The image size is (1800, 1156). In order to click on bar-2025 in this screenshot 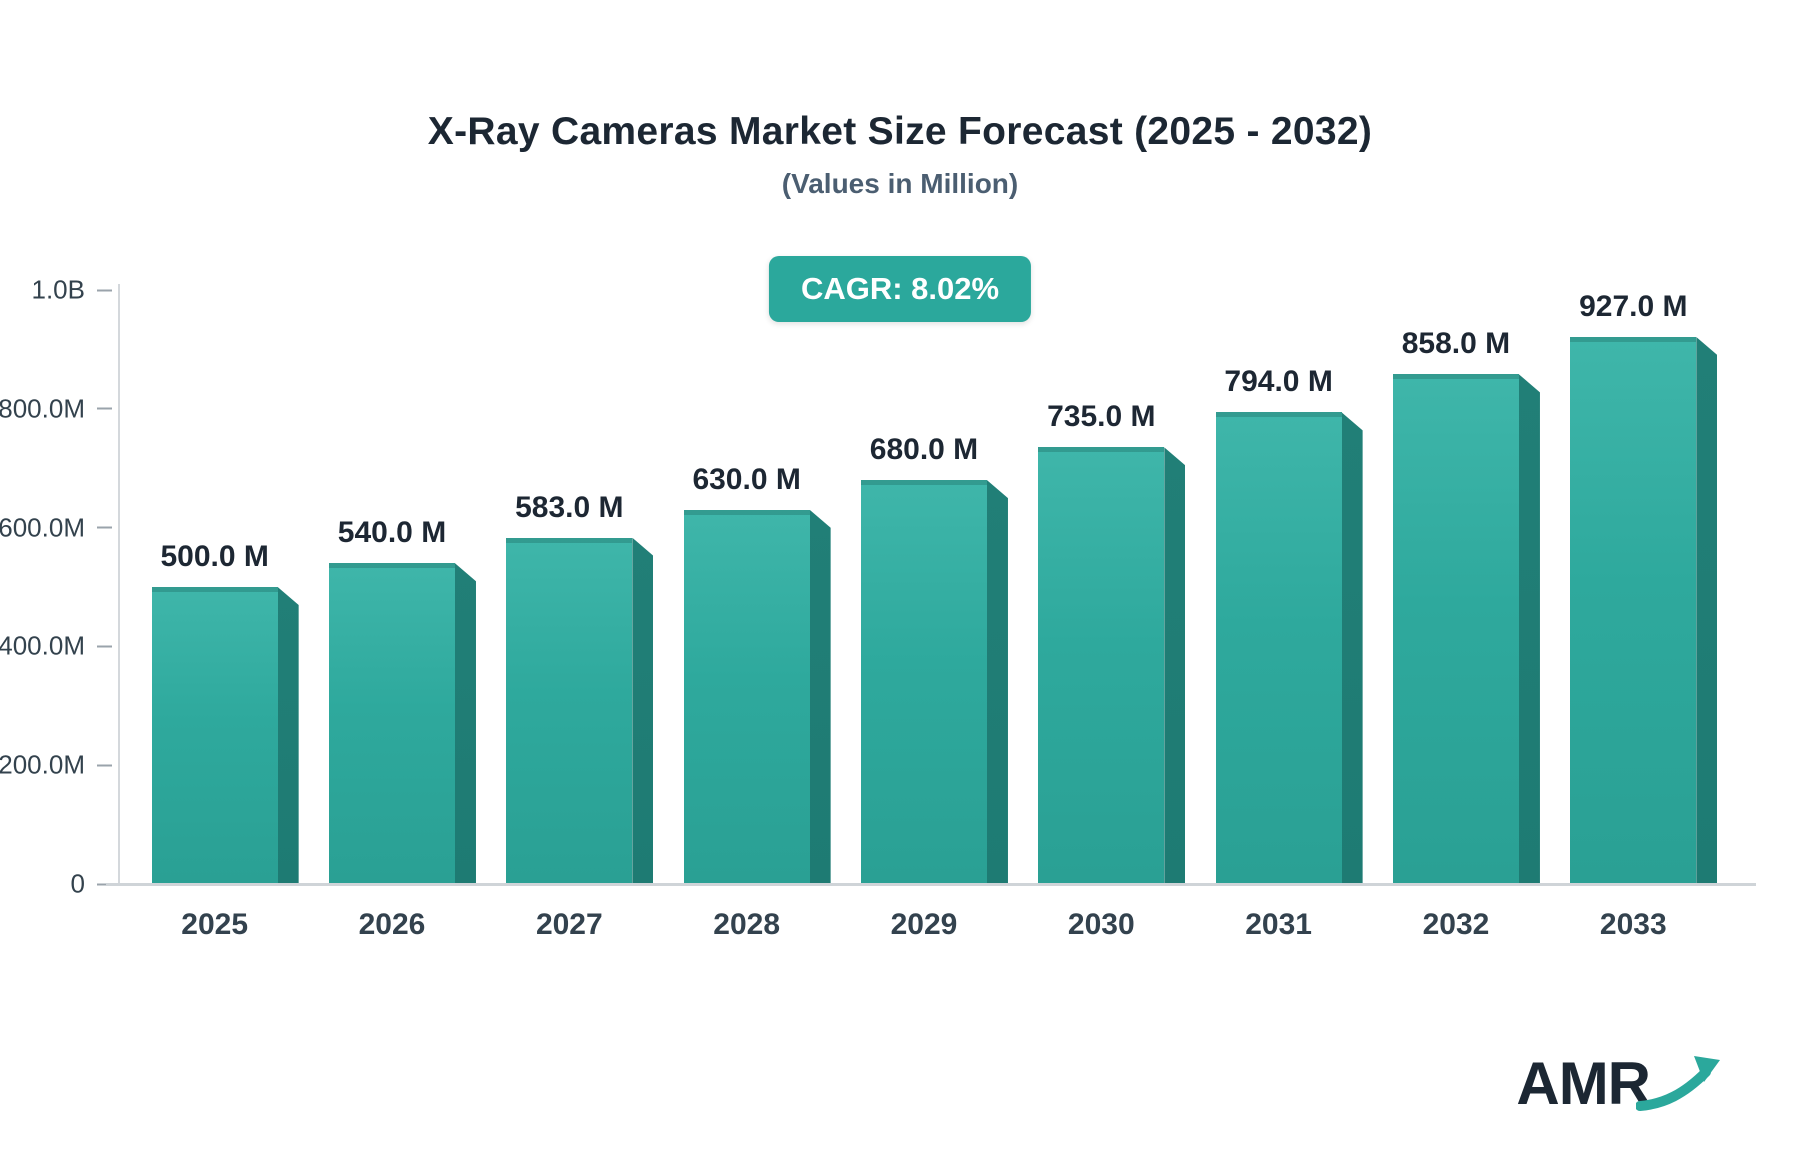, I will do `click(225, 735)`.